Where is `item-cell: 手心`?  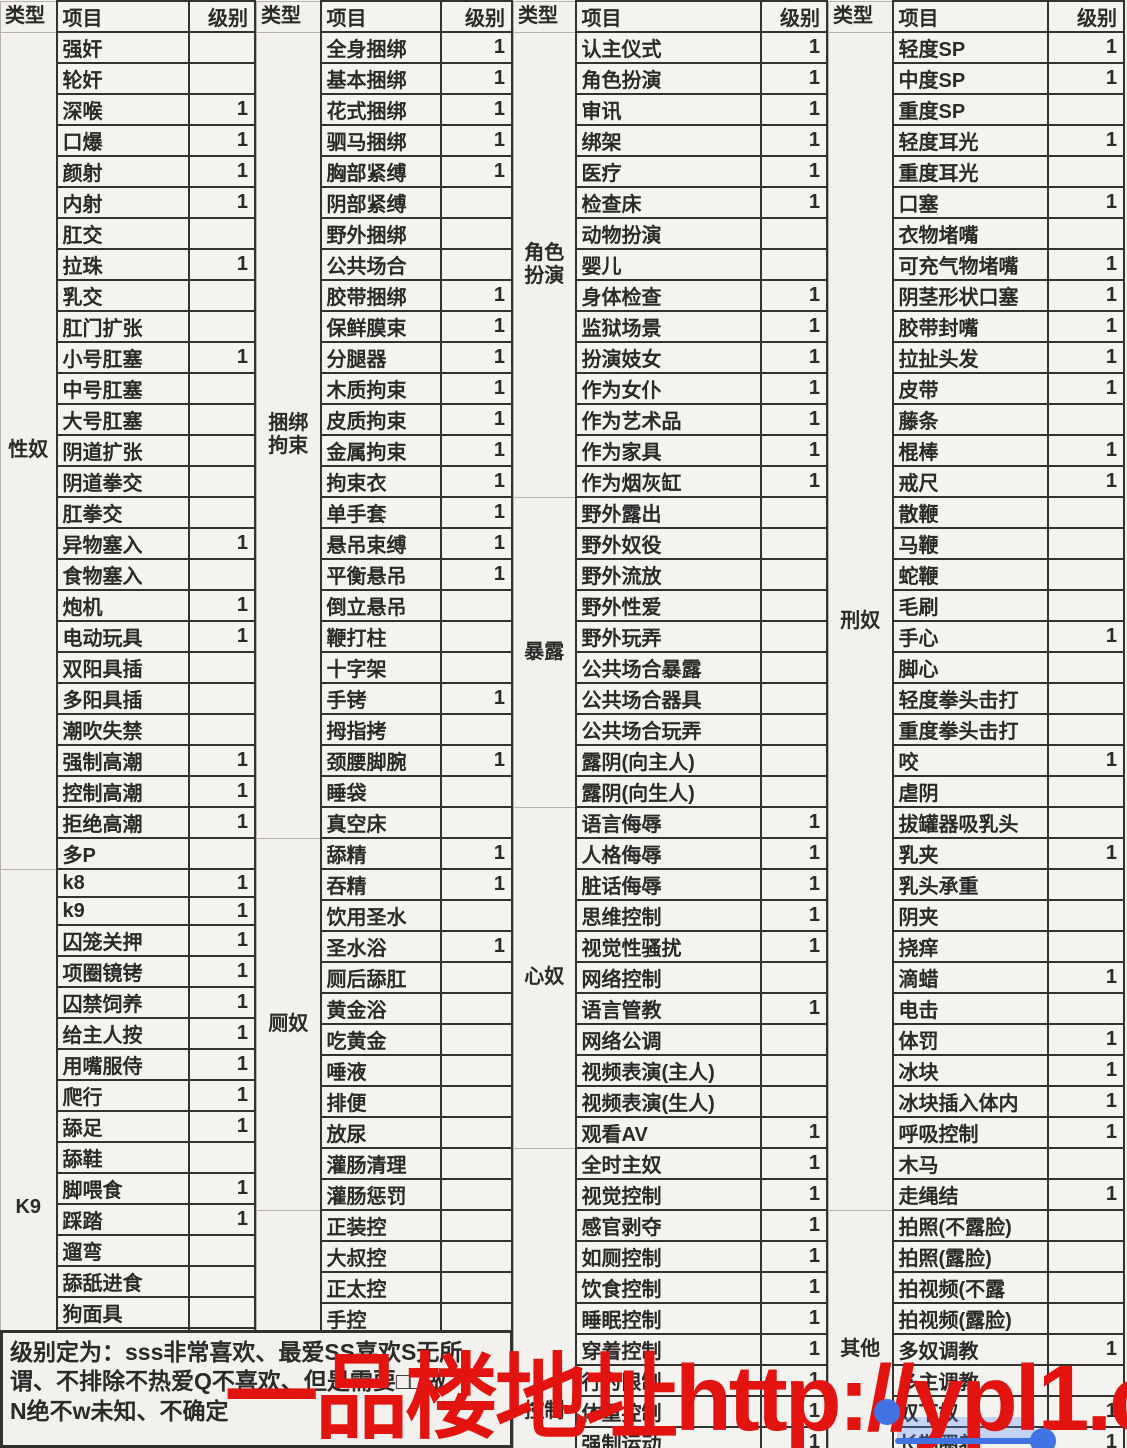
item-cell: 手心 is located at coordinates (970, 636).